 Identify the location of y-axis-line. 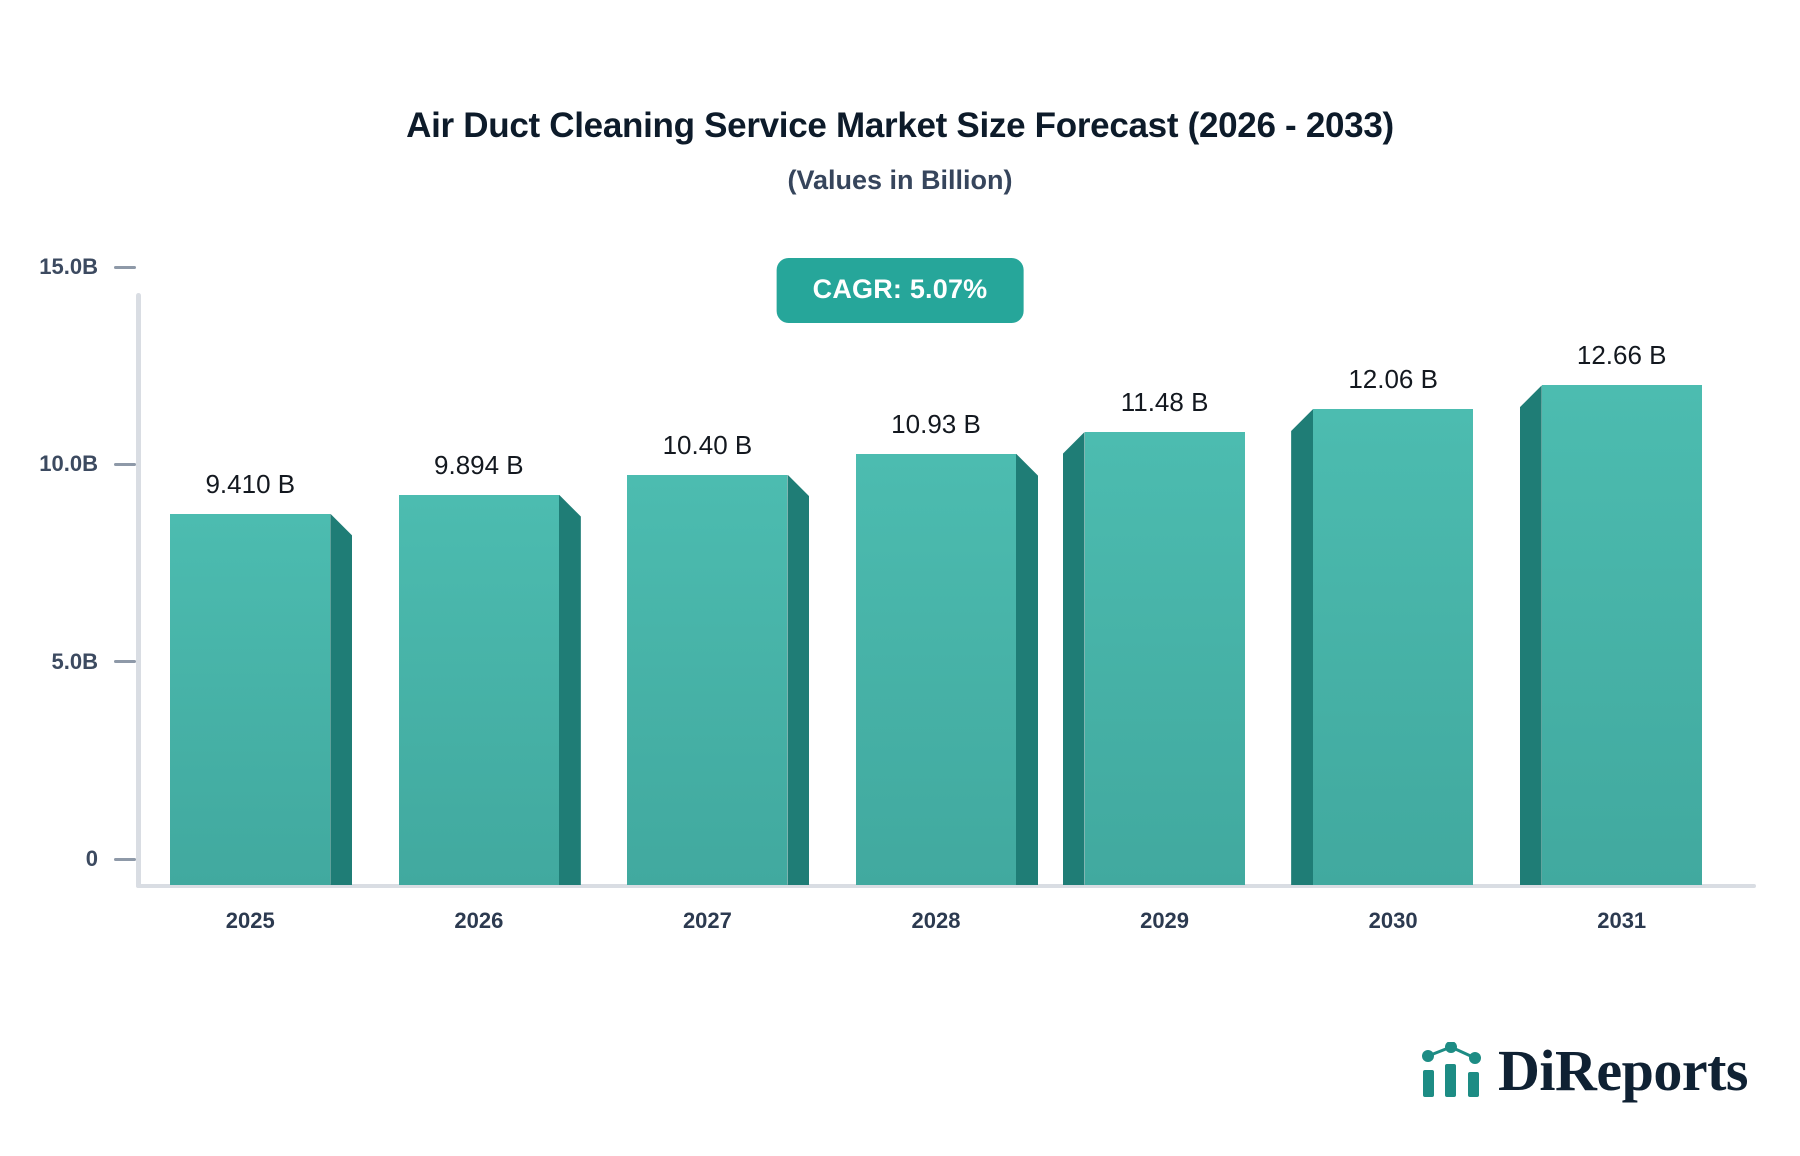
(138, 590).